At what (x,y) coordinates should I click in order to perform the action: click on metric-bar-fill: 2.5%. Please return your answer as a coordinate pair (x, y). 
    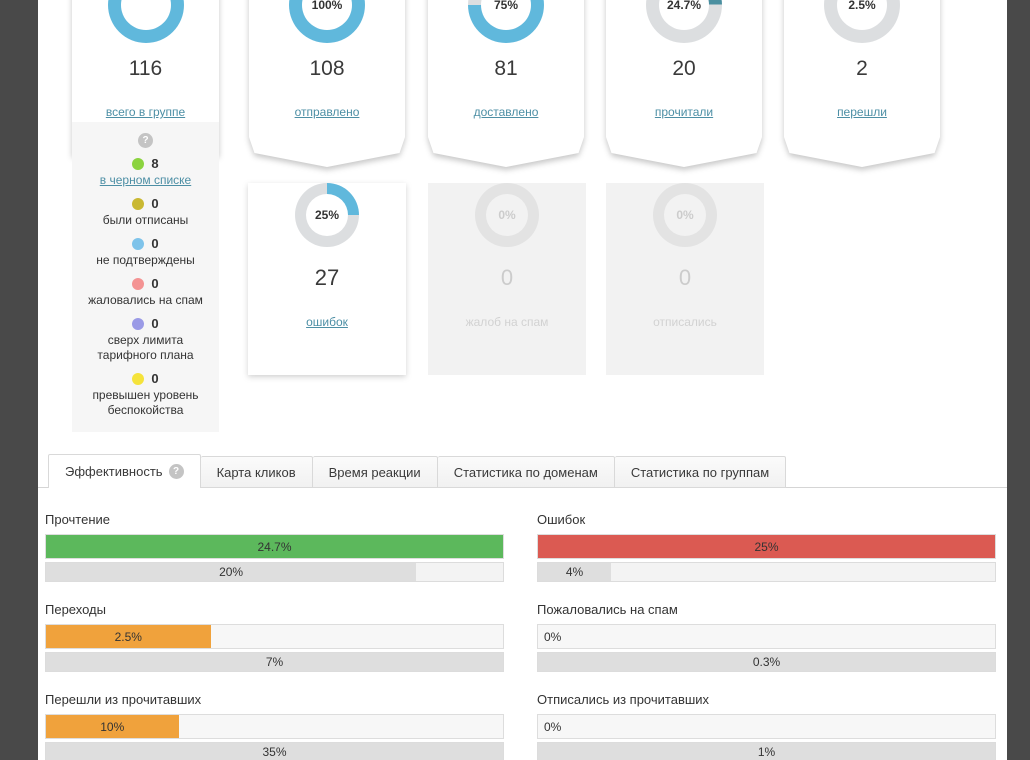
    Looking at the image, I should click on (128, 636).